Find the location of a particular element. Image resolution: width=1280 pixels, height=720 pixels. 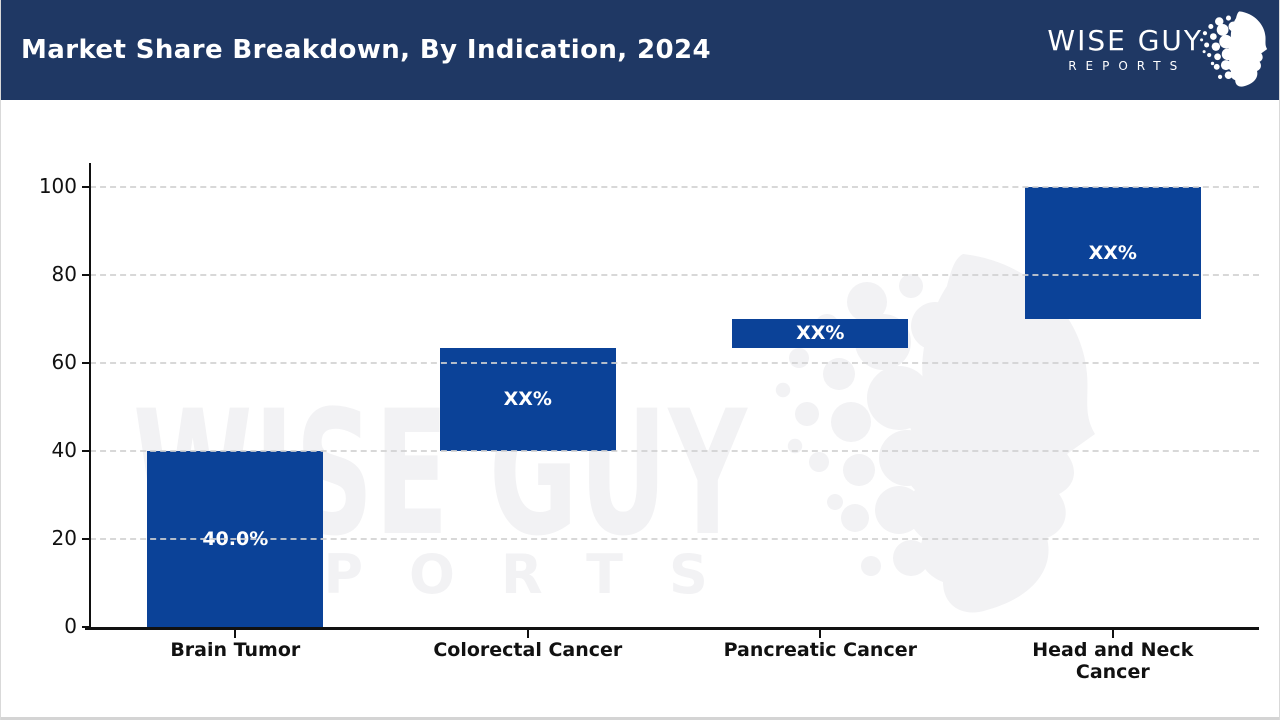

logo-subtitle: REPORTS is located at coordinates (1127, 66).